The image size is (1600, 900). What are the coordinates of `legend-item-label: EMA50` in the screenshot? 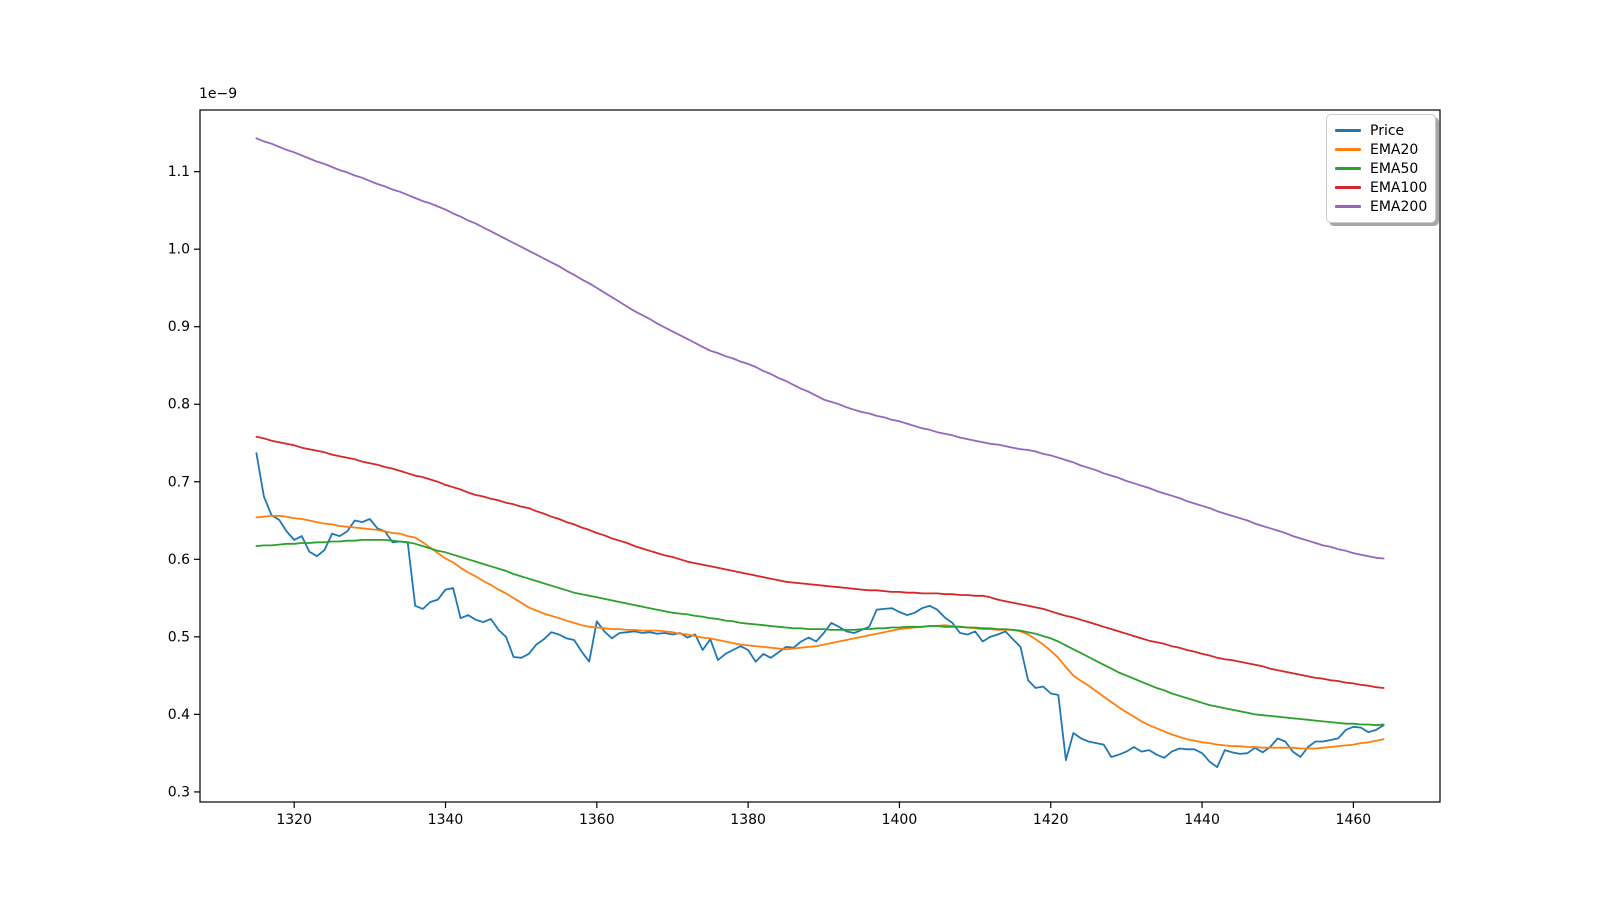 It's located at (1394, 168).